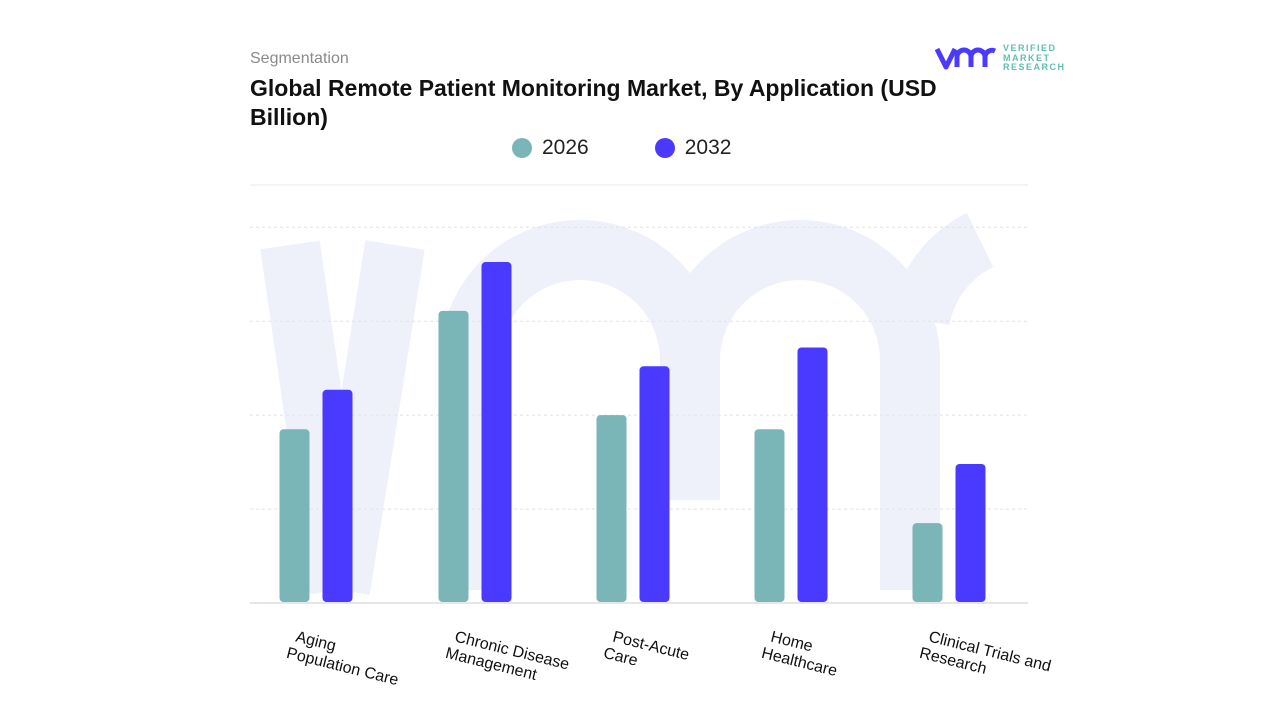 Image resolution: width=1280 pixels, height=720 pixels. Describe the element at coordinates (1030, 48) in the screenshot. I see `logo-text-line: VERIFIED` at that location.